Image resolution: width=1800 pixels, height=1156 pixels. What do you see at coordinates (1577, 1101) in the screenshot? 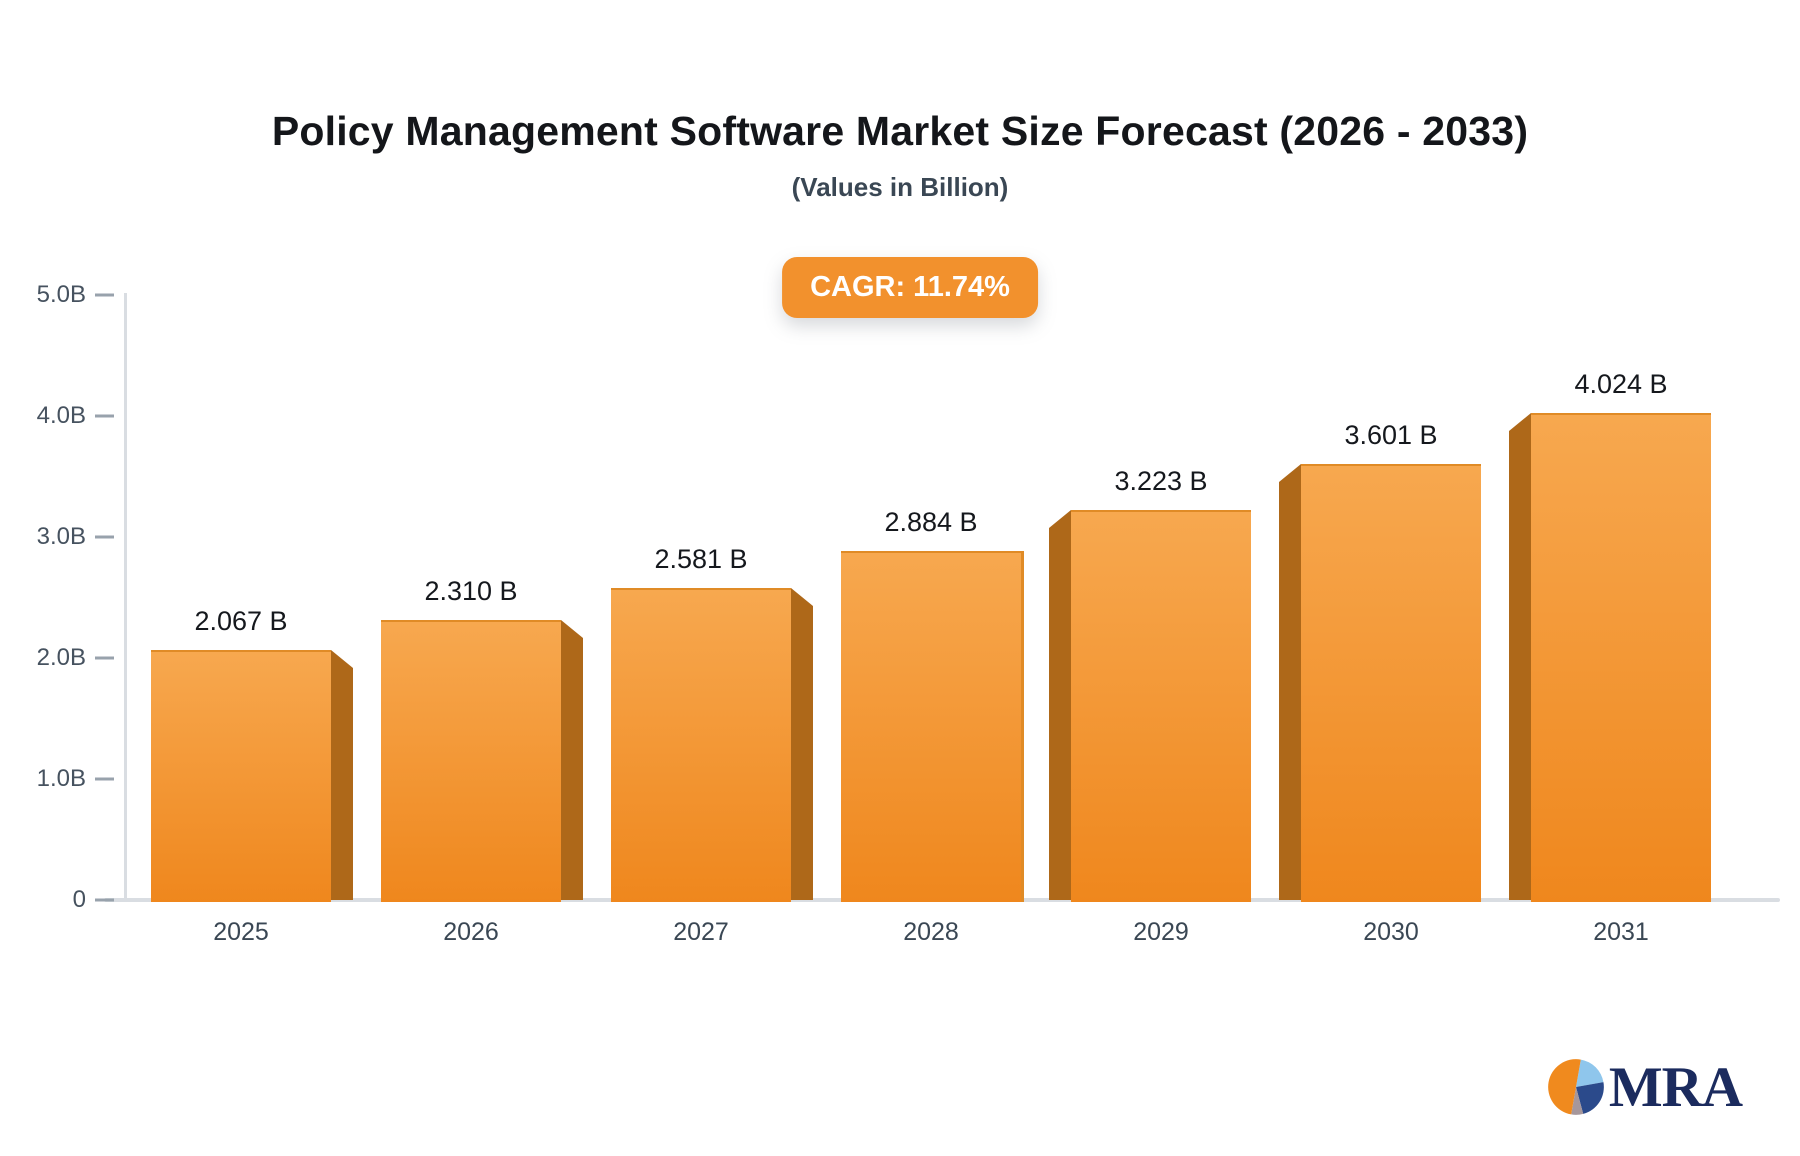
I see `pie-slice-gray` at bounding box center [1577, 1101].